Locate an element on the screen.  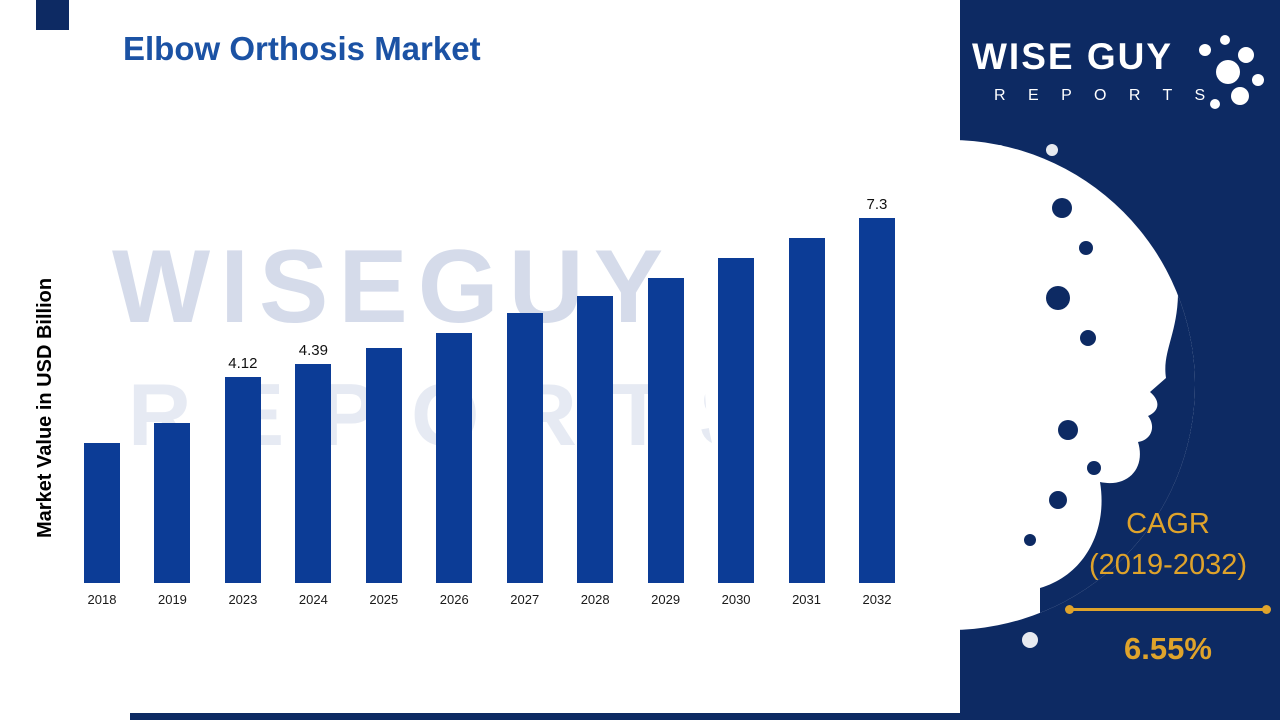
bar-group: 2029 is located at coordinates (665, 431).